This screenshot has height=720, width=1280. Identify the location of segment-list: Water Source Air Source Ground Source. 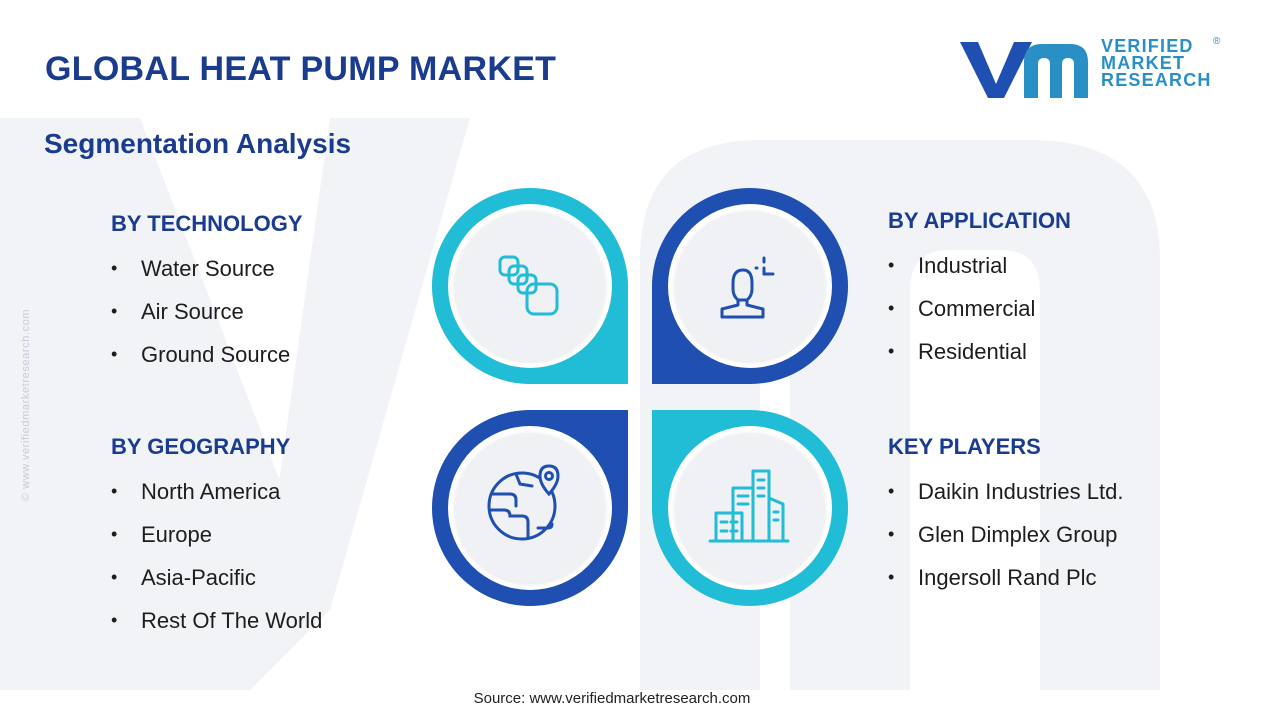
(207, 311).